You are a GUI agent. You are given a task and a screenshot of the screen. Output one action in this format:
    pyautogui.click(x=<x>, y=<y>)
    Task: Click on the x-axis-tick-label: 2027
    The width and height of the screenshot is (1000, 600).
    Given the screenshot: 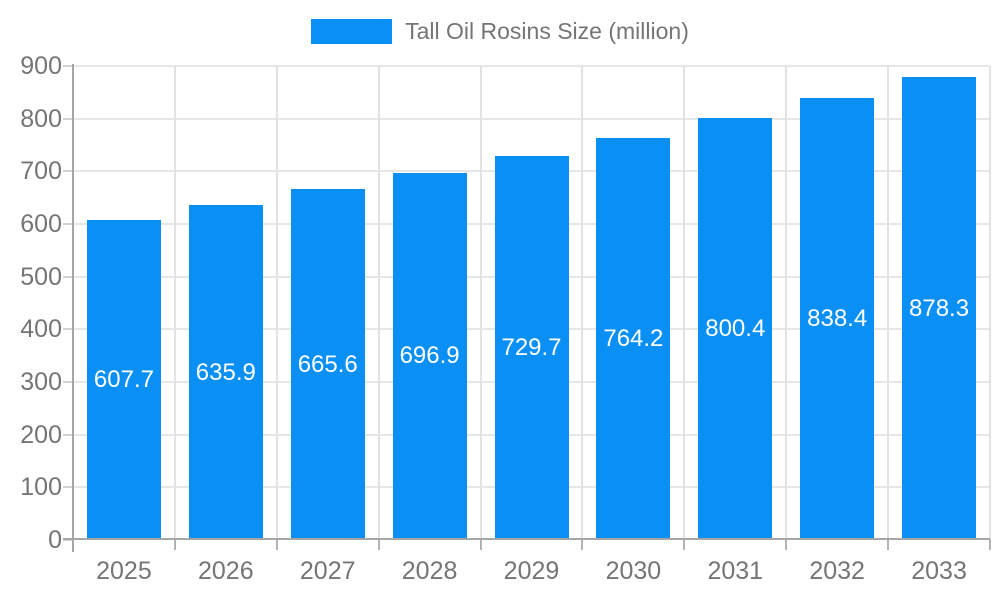 What is the action you would take?
    pyautogui.click(x=327, y=571)
    